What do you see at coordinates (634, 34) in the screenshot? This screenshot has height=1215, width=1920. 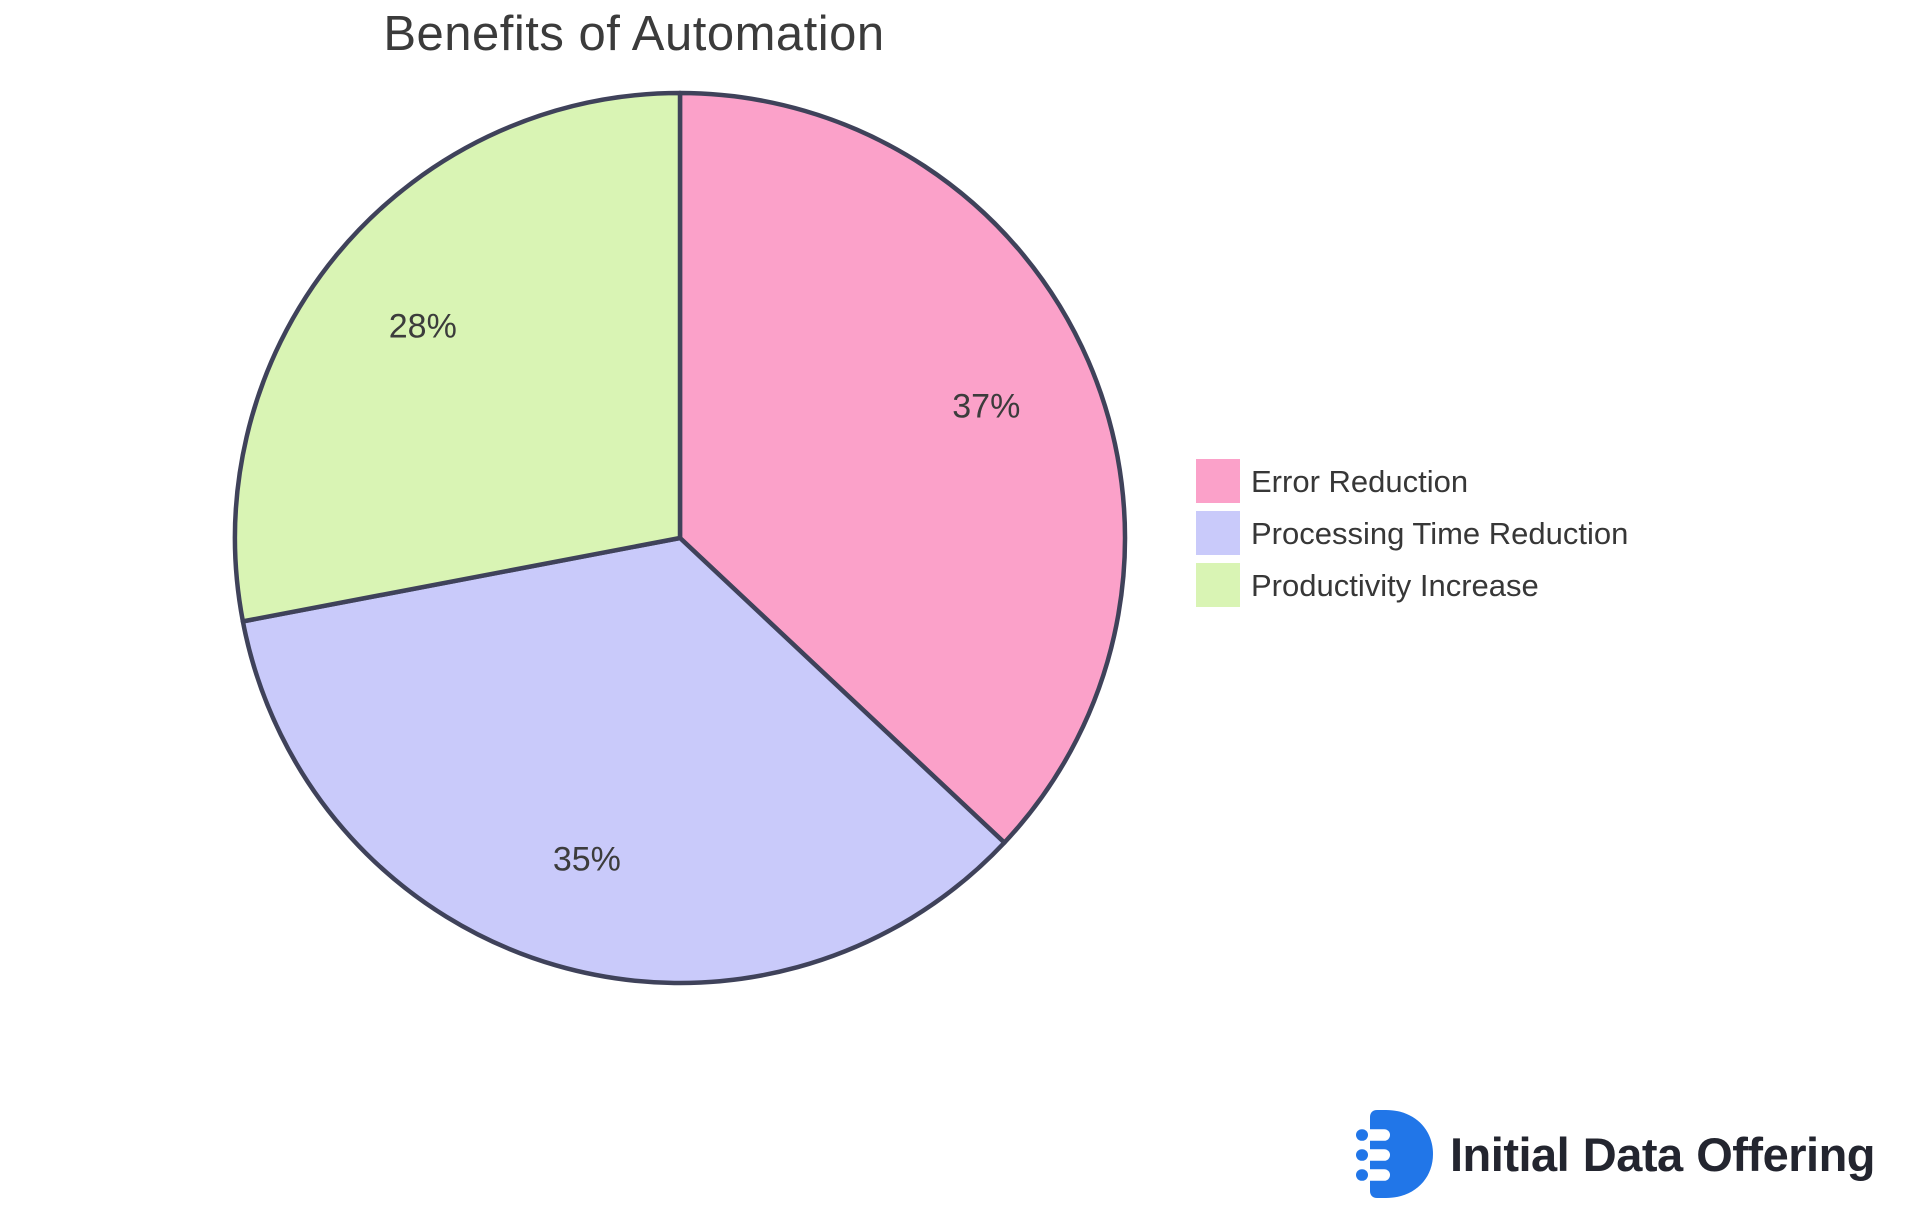 I see `chart-title: Benefits of Automation` at bounding box center [634, 34].